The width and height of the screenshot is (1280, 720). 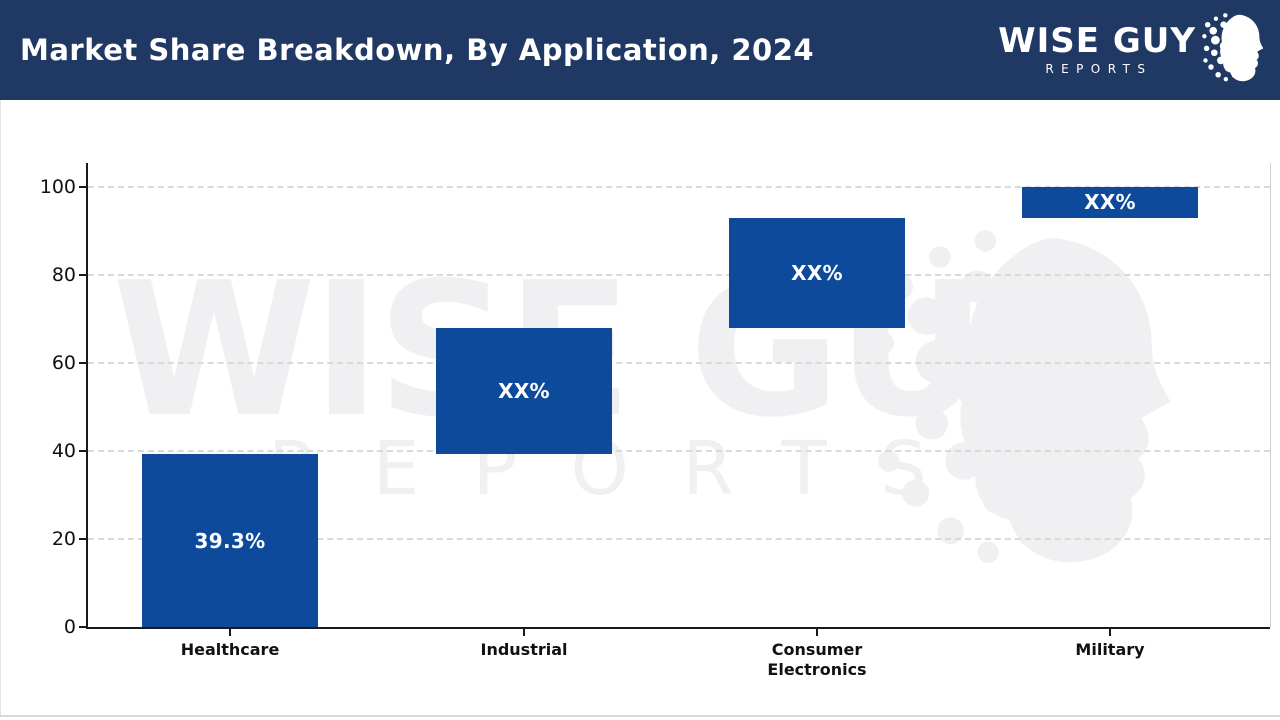 I want to click on bar-value-label: 39.3%, so click(x=230, y=540).